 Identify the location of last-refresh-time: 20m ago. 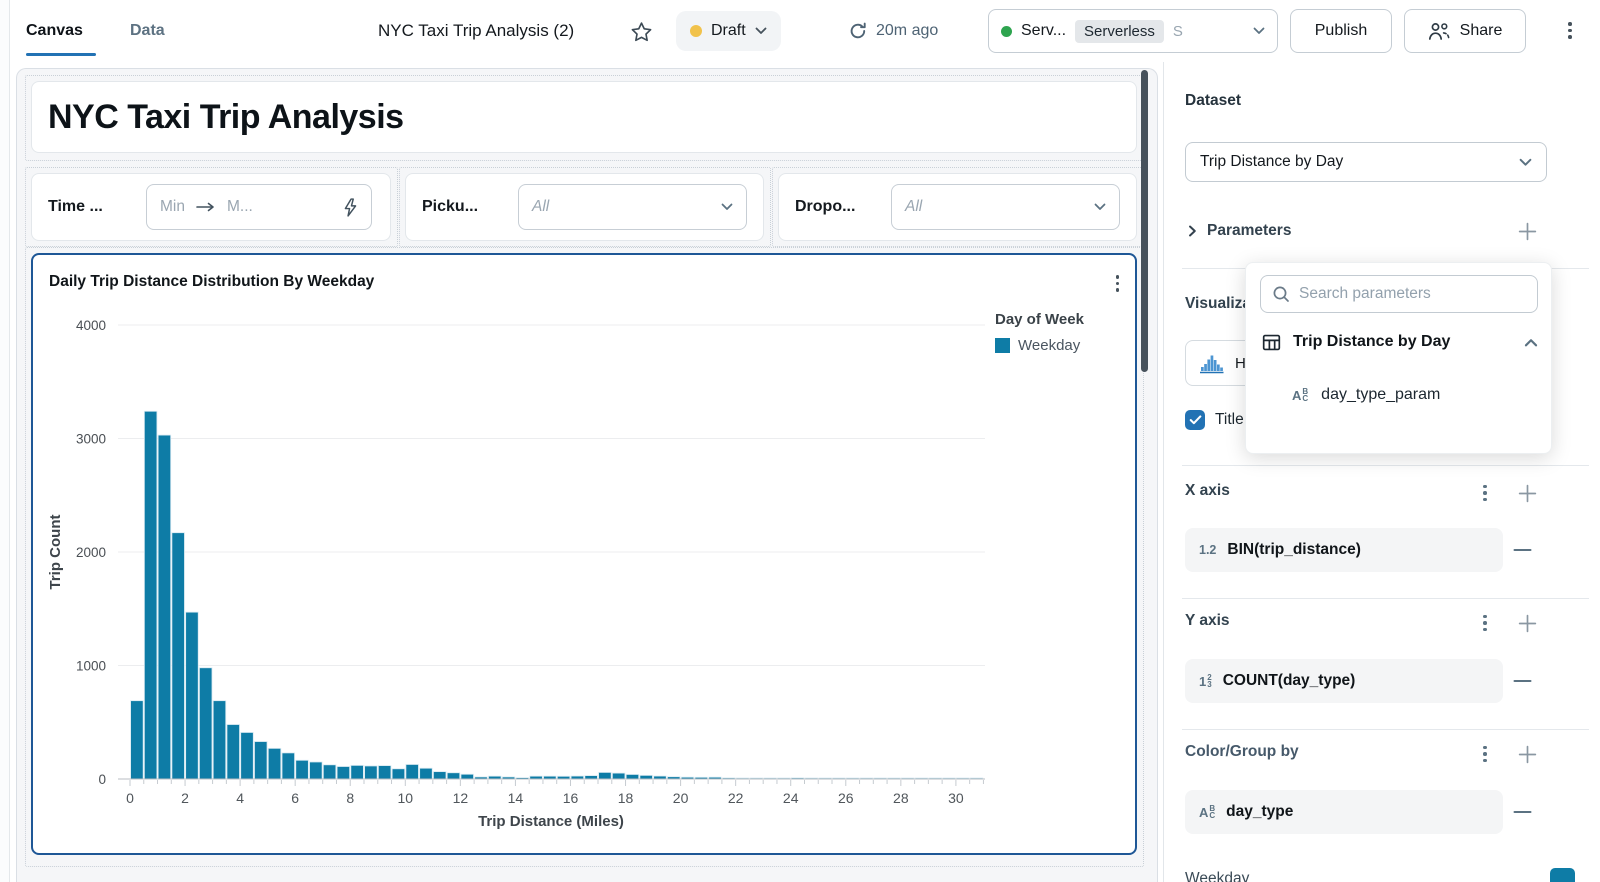
(907, 30).